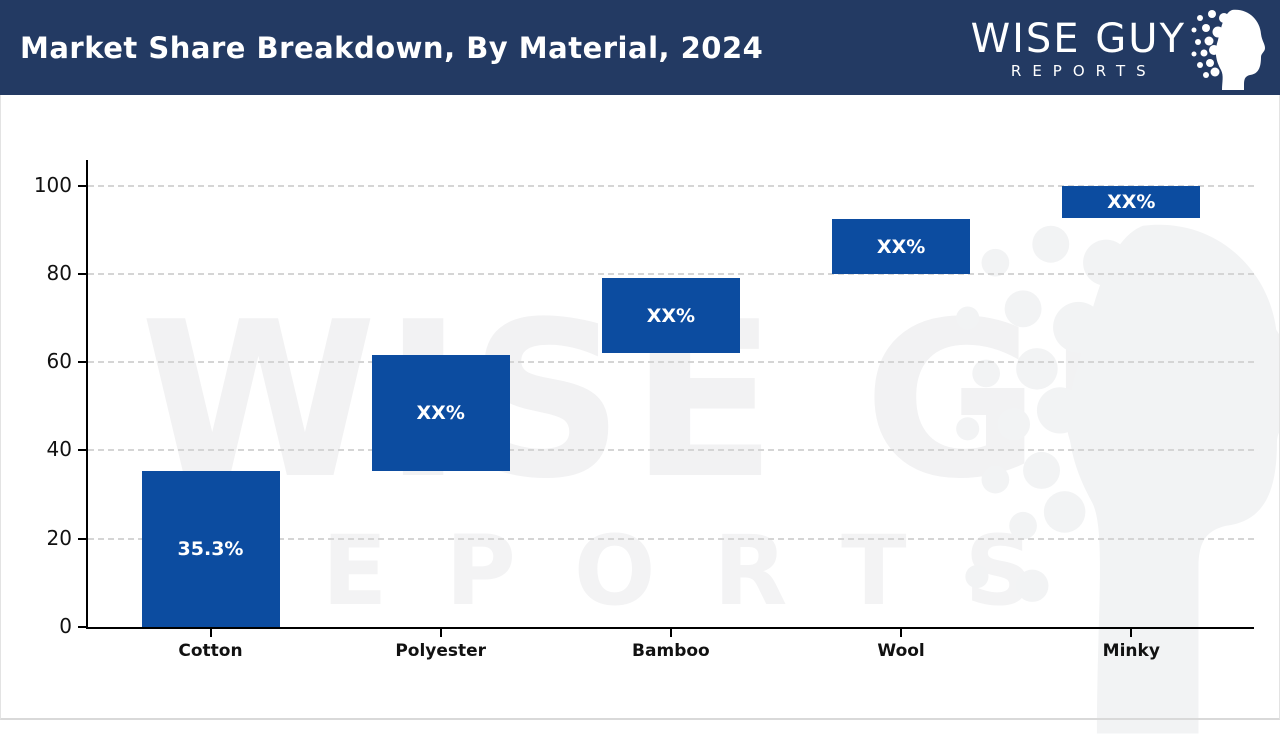  I want to click on x-tick-cotton, so click(210, 633).